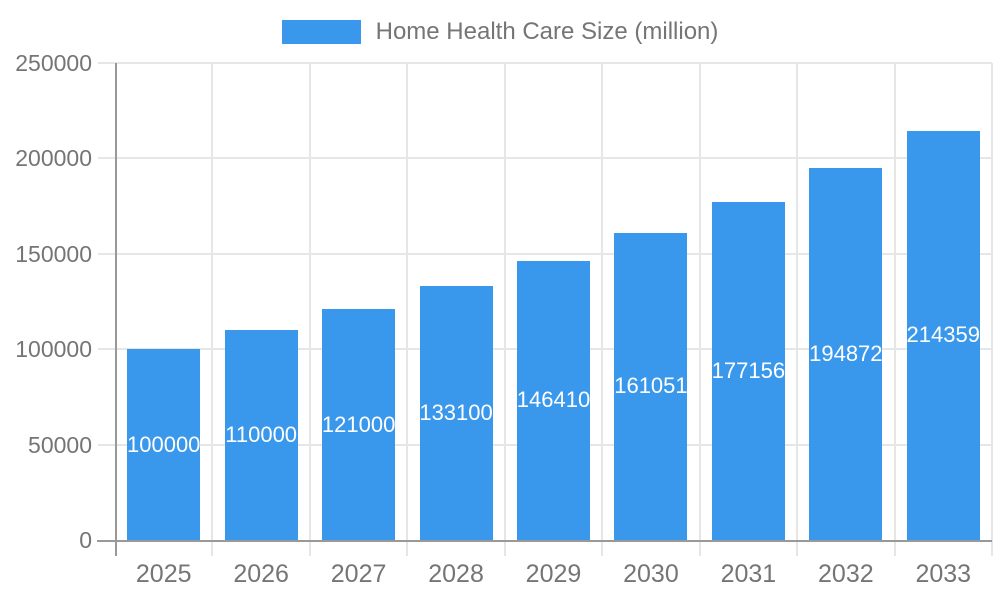  I want to click on x-tick-label: 2031, so click(748, 574).